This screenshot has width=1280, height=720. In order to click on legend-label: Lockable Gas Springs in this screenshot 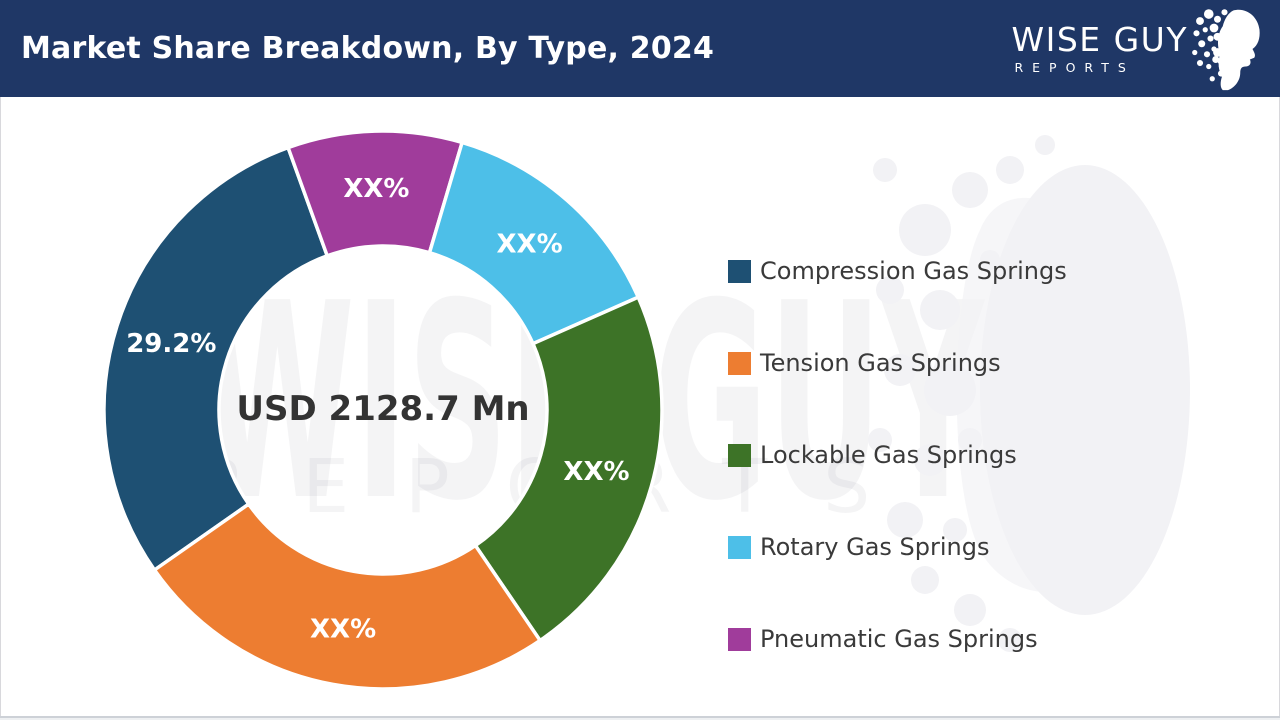, I will do `click(888, 455)`.